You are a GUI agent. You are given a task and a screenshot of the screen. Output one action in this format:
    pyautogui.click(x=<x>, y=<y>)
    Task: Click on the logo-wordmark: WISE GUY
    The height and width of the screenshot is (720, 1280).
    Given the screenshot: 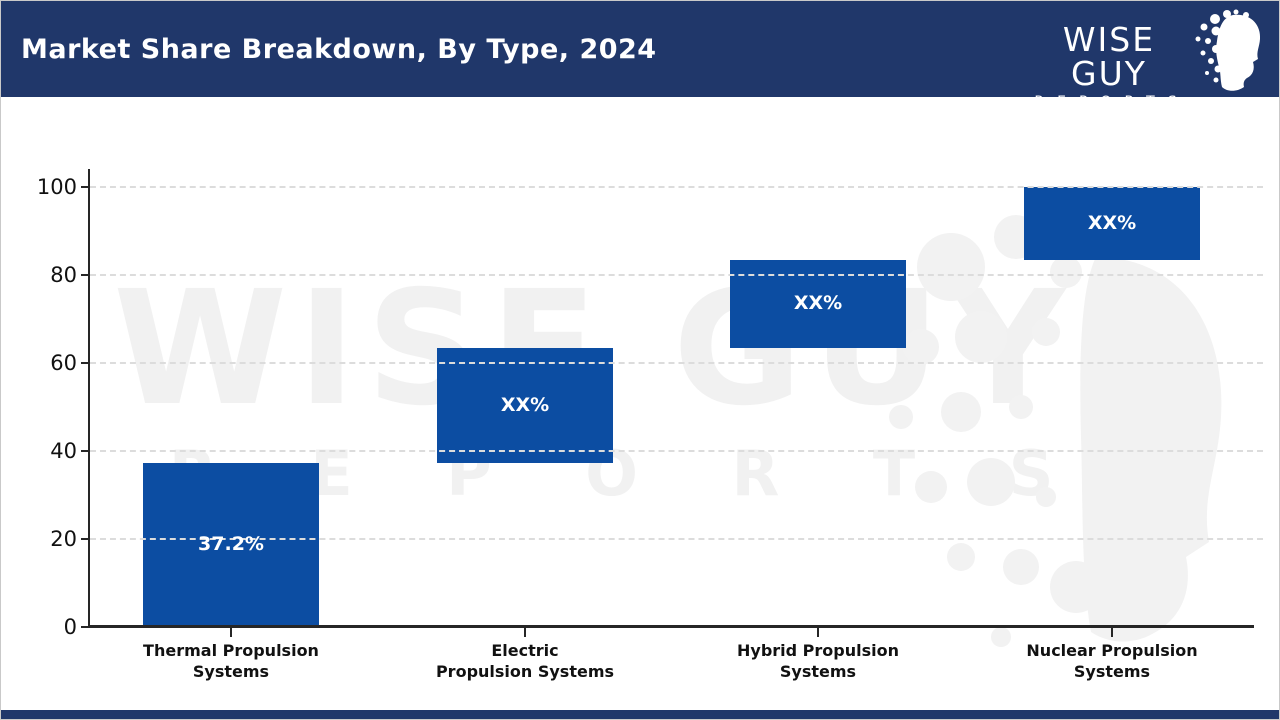 What is the action you would take?
    pyautogui.click(x=1109, y=56)
    